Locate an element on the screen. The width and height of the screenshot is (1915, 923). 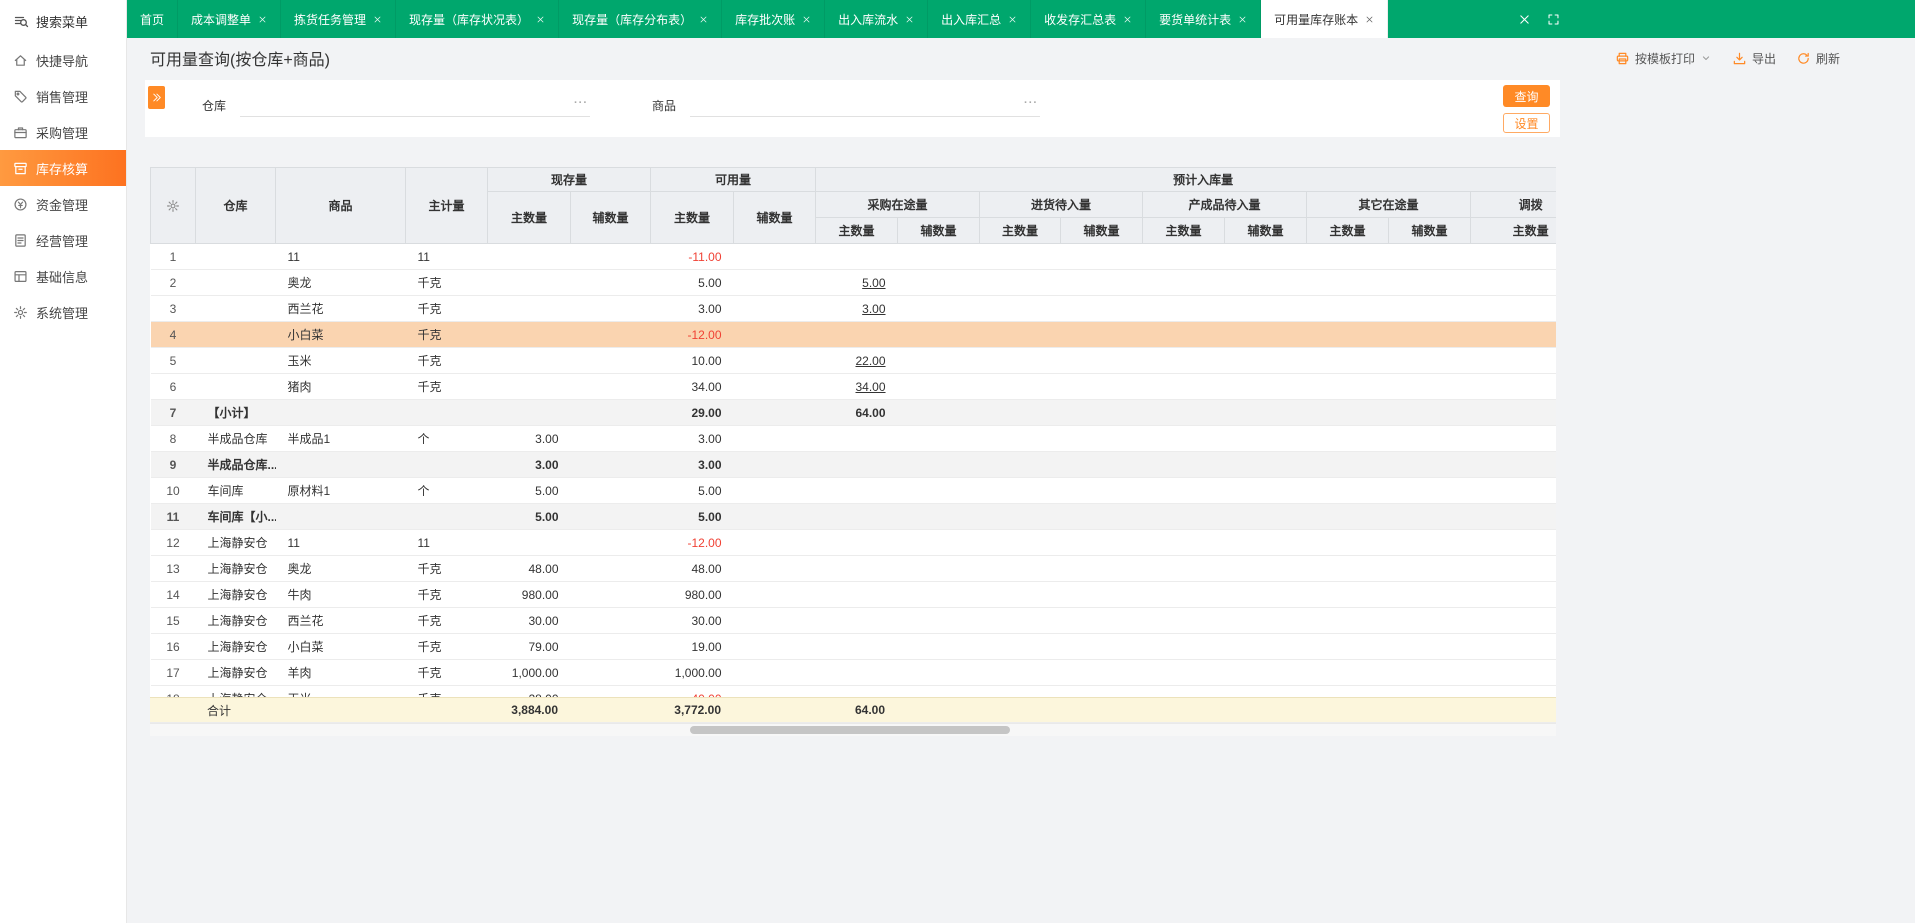
product-input: ··· is located at coordinates (865, 107).